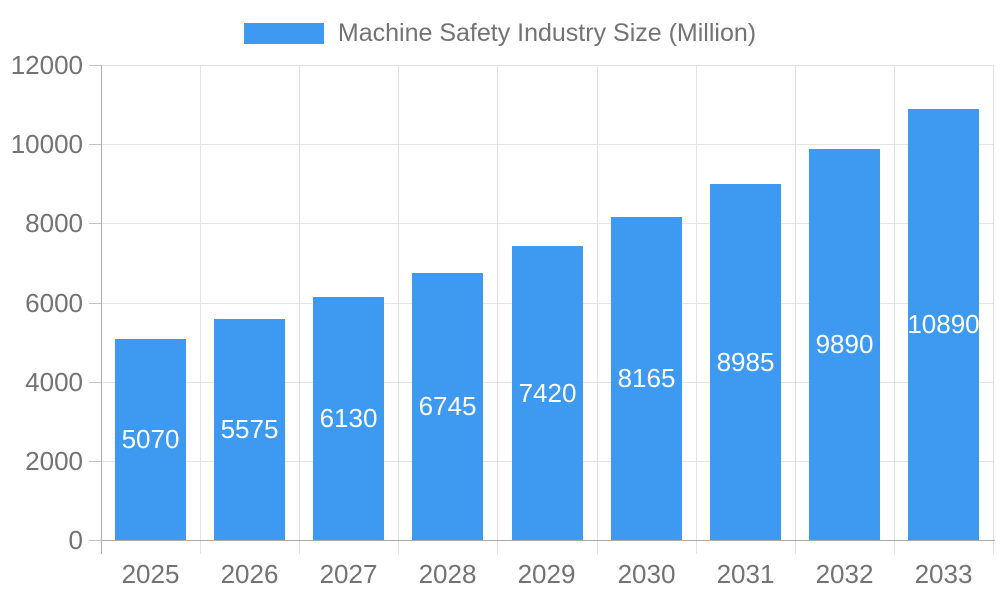 This screenshot has width=1000, height=600. I want to click on x-axis-tick-label: 2029, so click(546, 574).